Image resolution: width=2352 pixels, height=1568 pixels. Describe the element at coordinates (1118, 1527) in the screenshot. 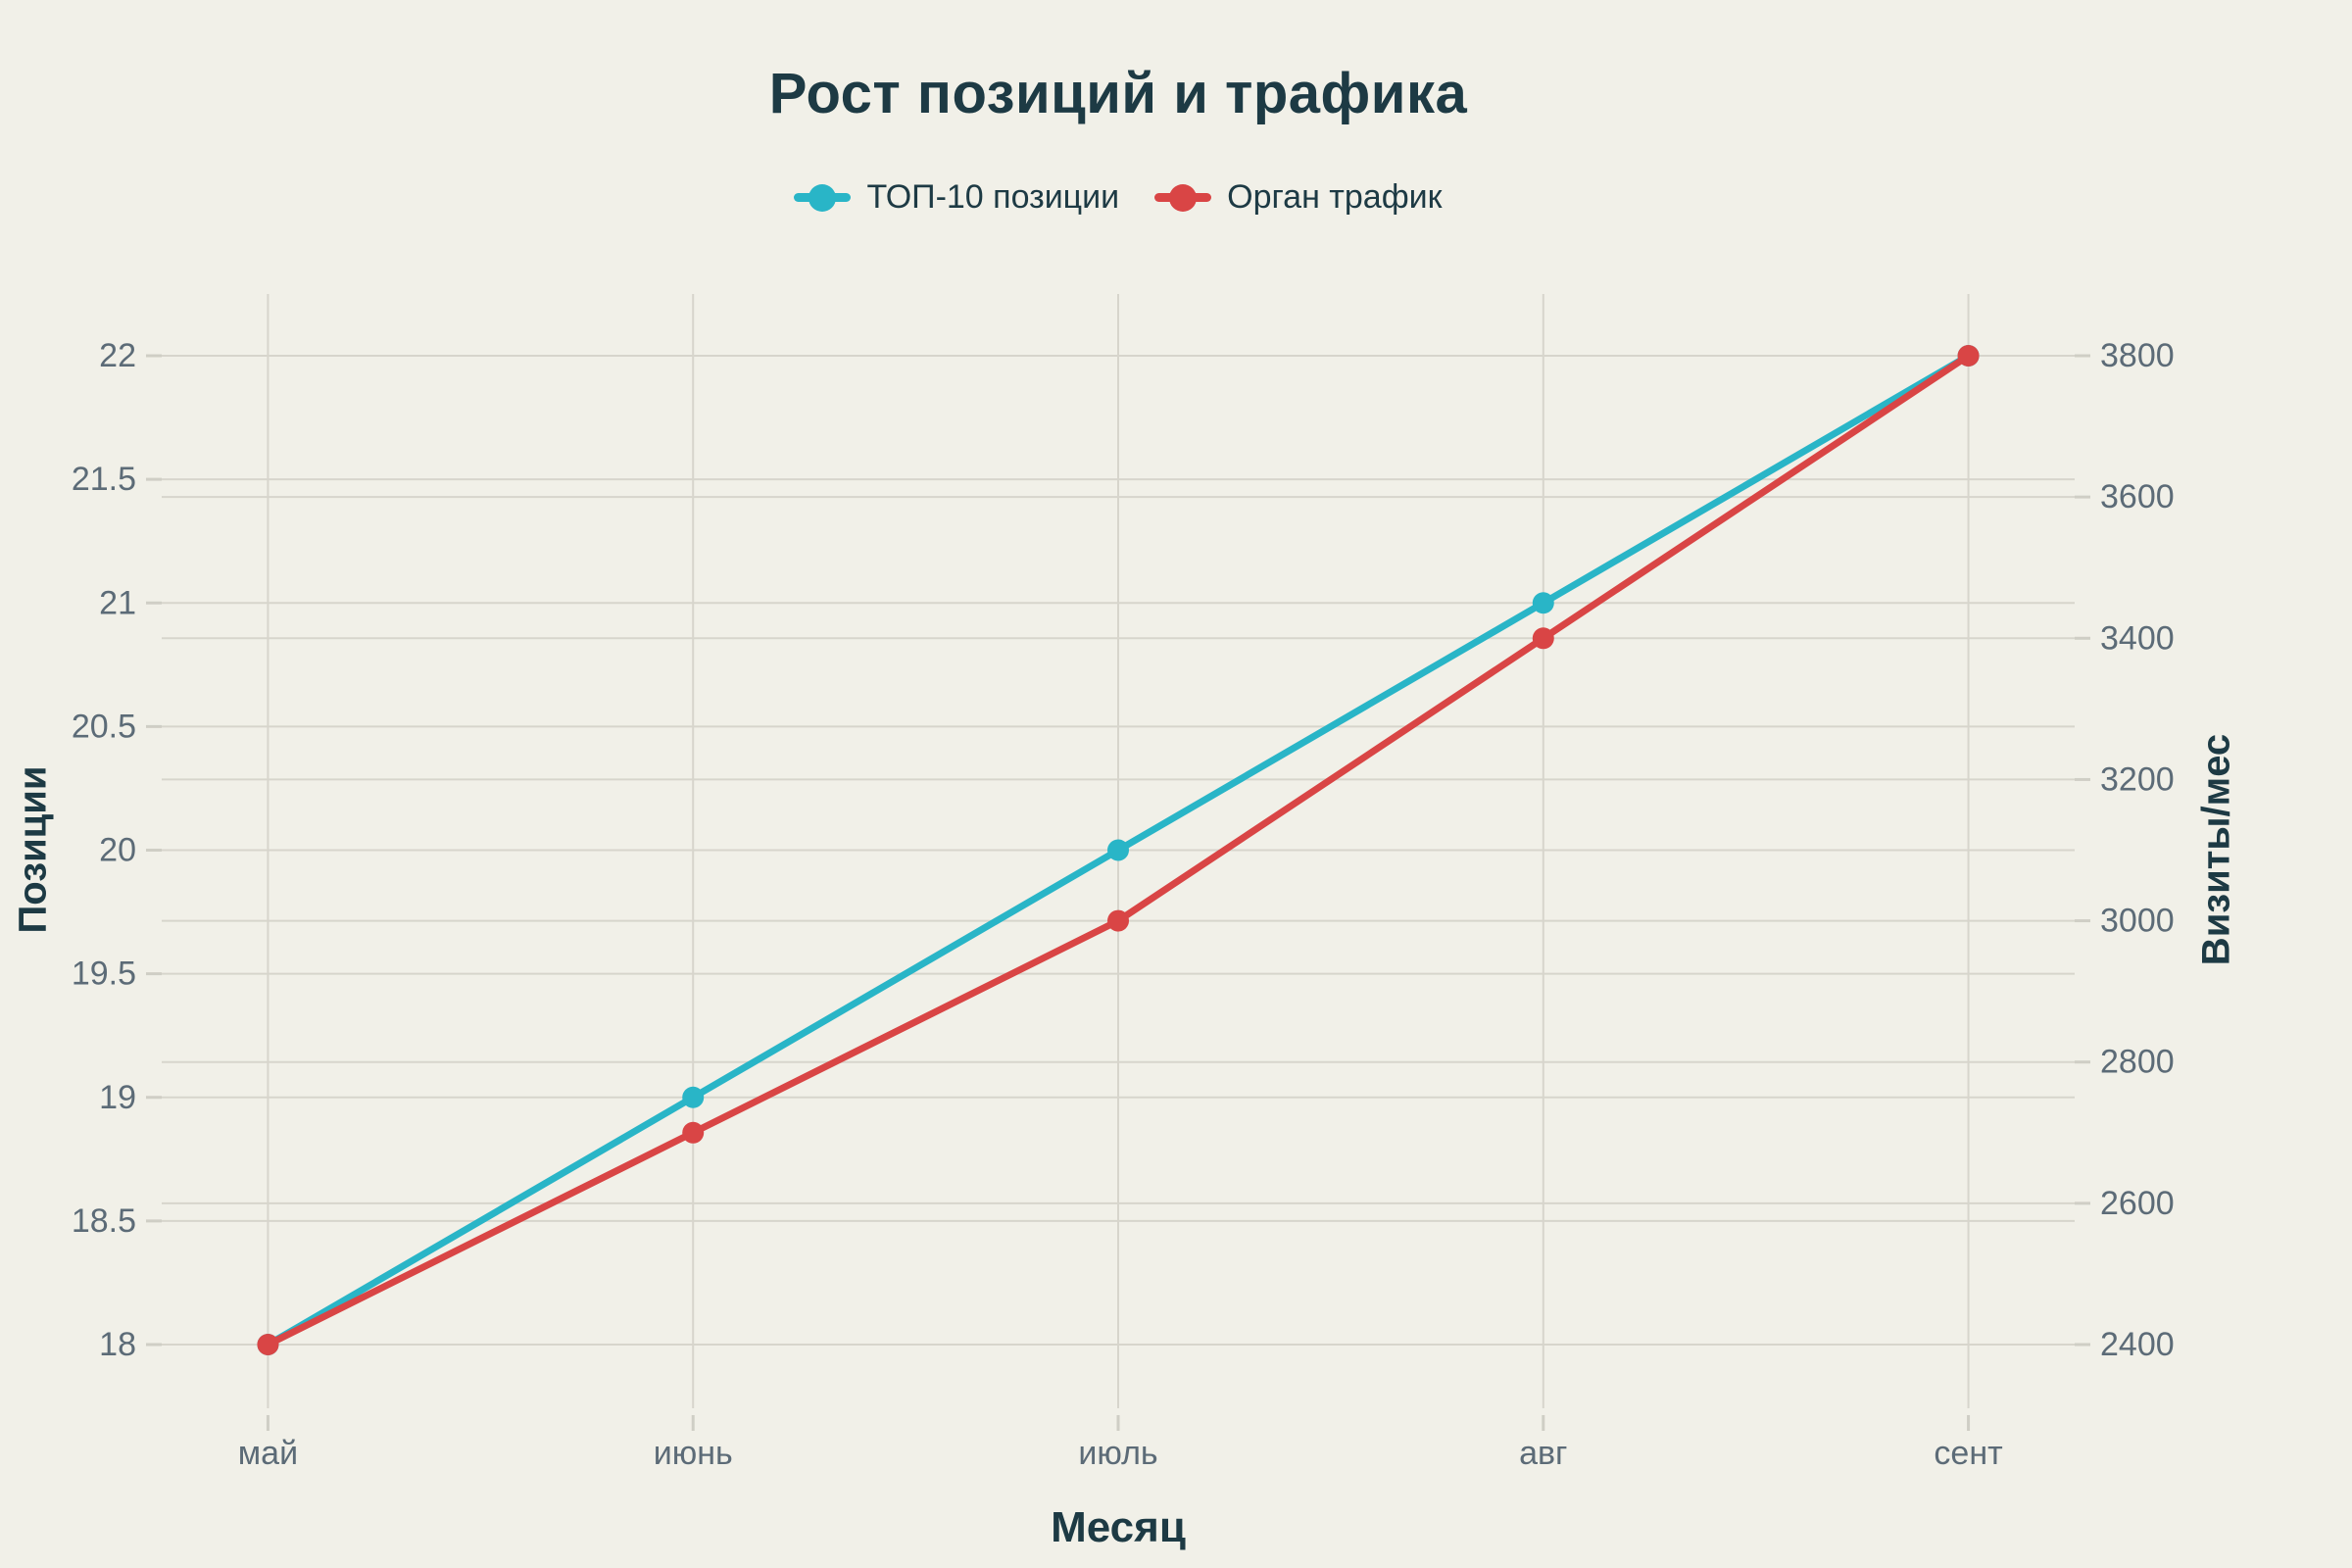

I see `x-axis-title: Месяц` at that location.